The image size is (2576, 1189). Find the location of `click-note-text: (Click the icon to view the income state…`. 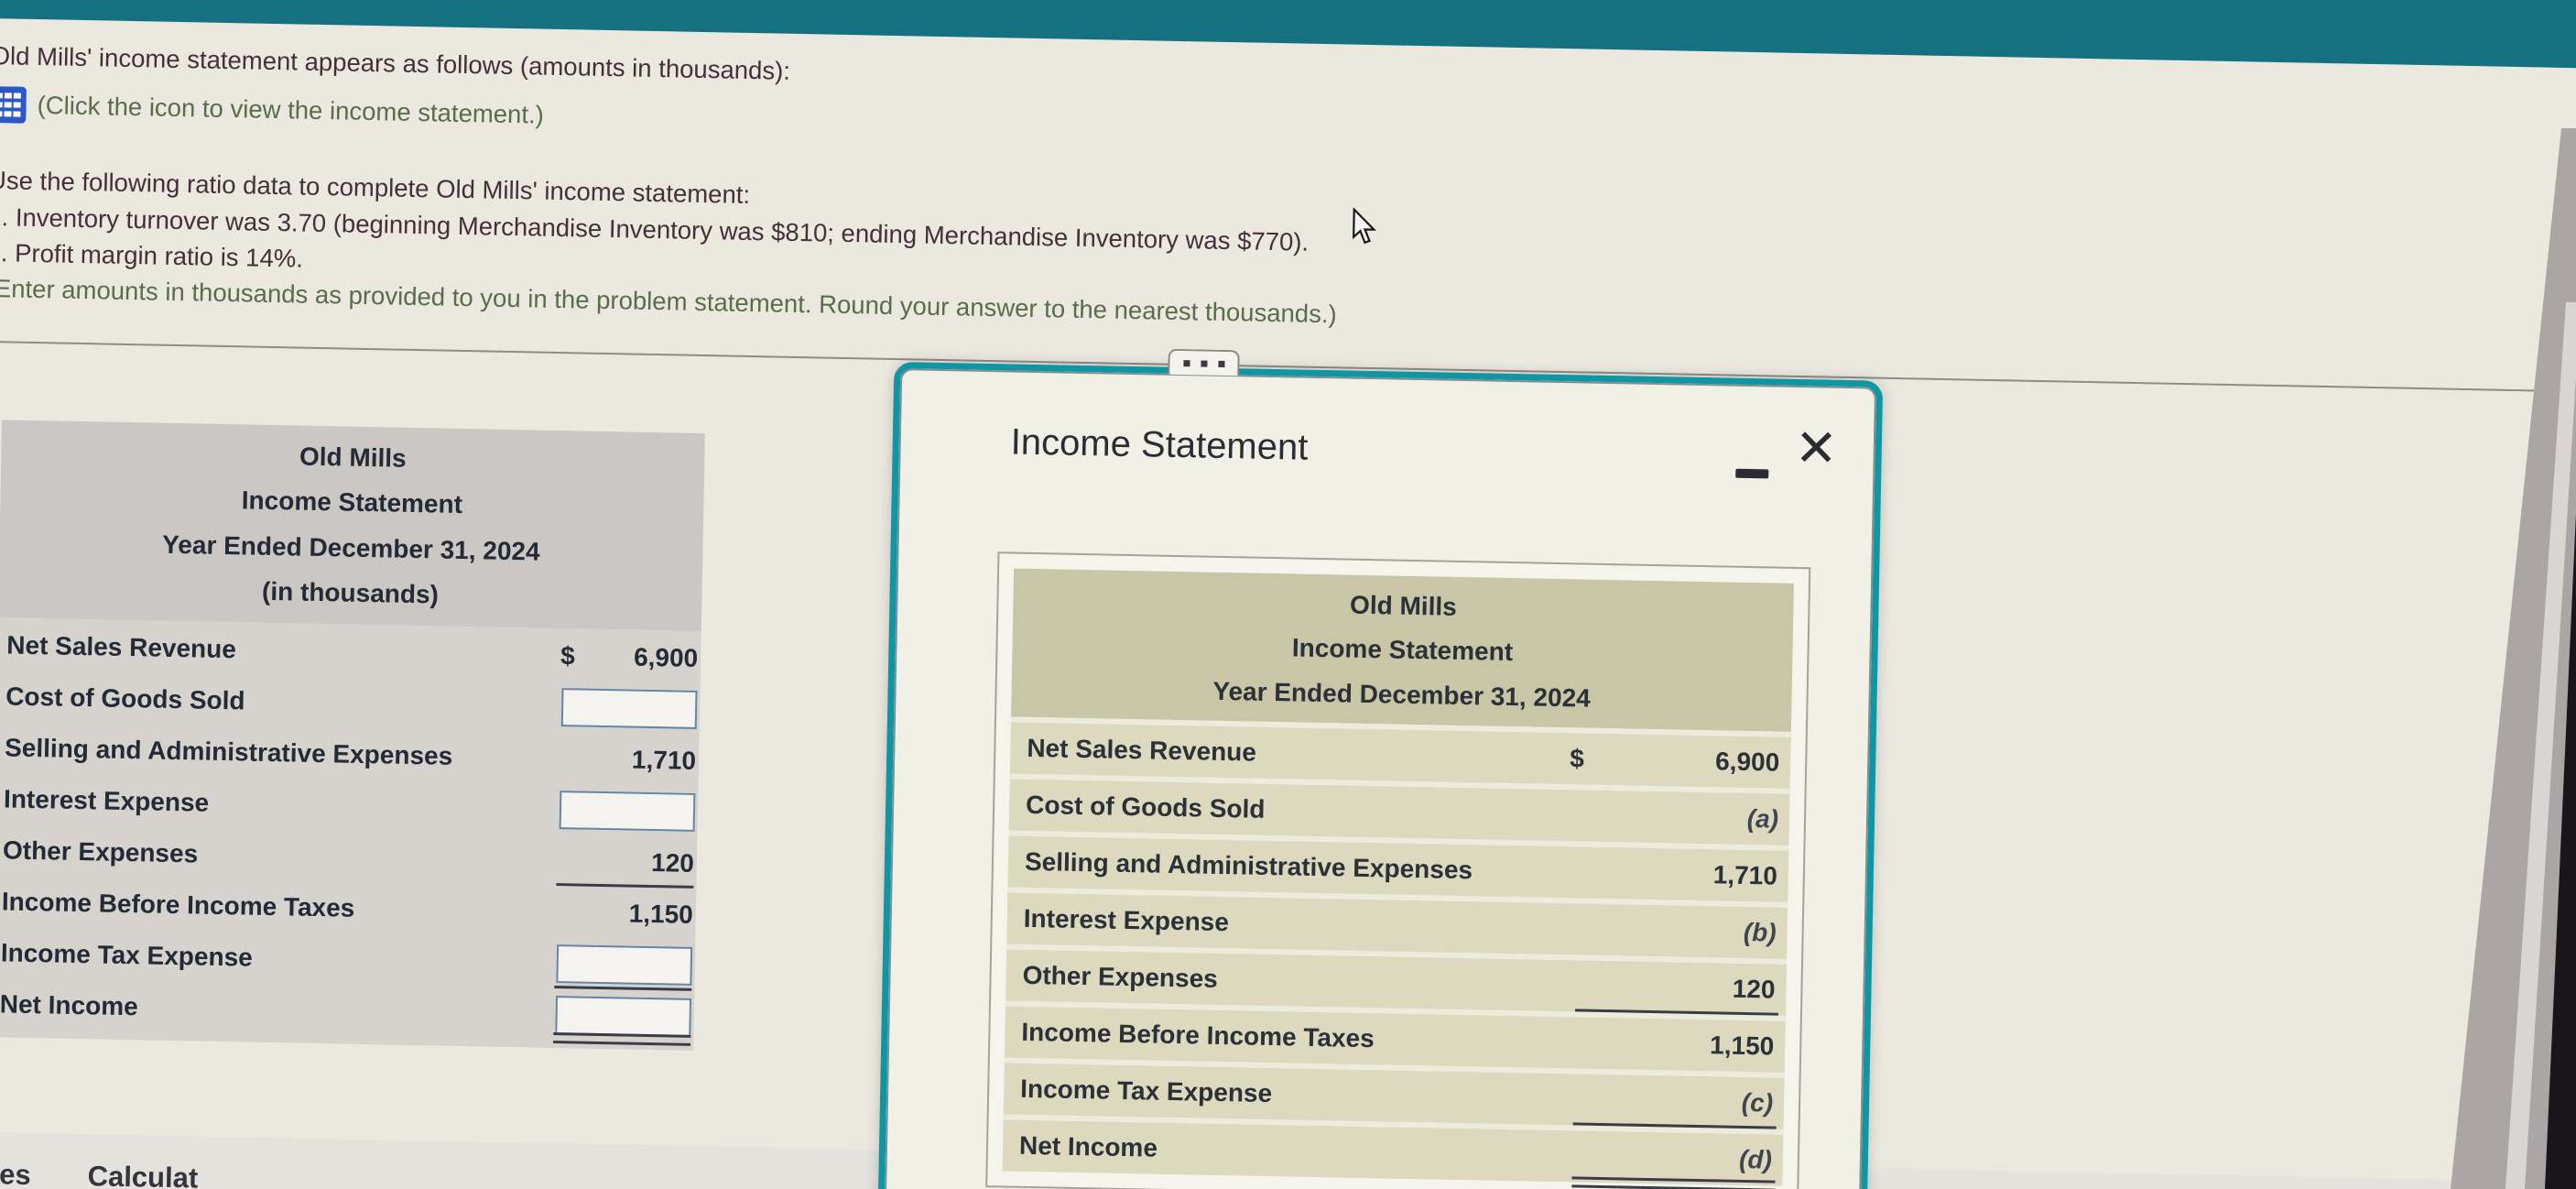

click-note-text: (Click the icon to view the income state… is located at coordinates (291, 110).